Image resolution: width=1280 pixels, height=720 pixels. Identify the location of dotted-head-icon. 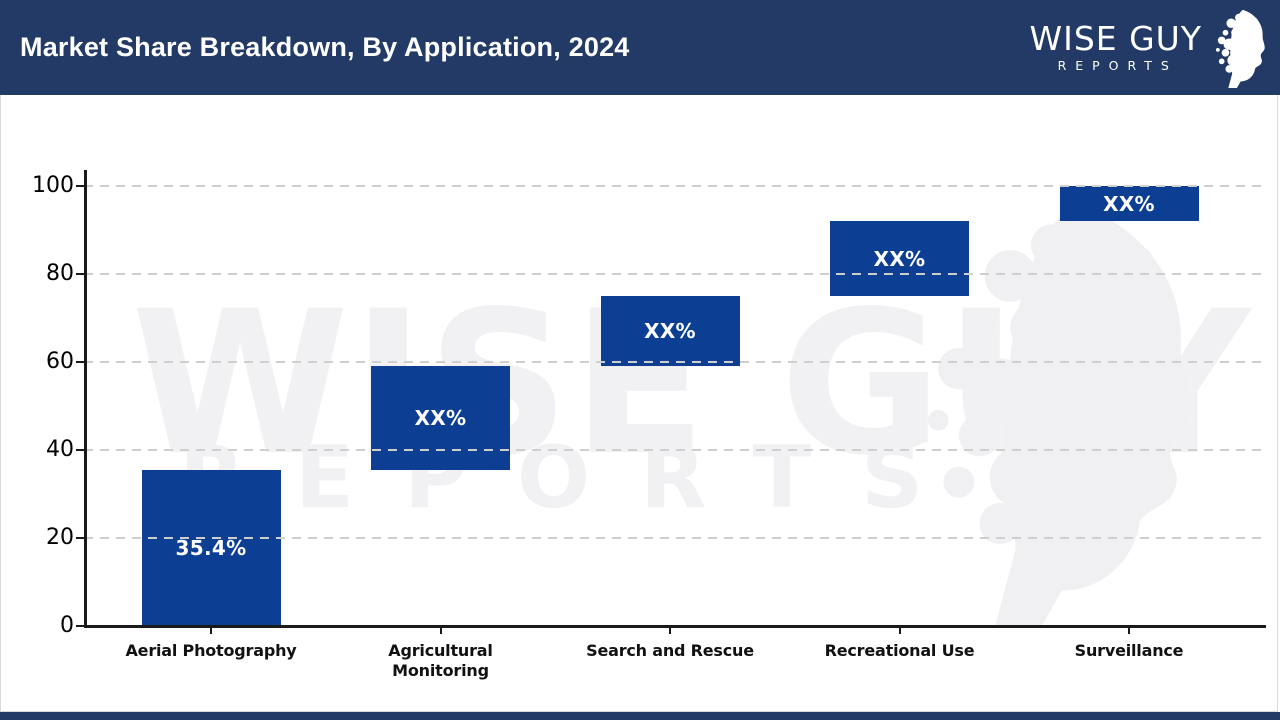
(1240, 48).